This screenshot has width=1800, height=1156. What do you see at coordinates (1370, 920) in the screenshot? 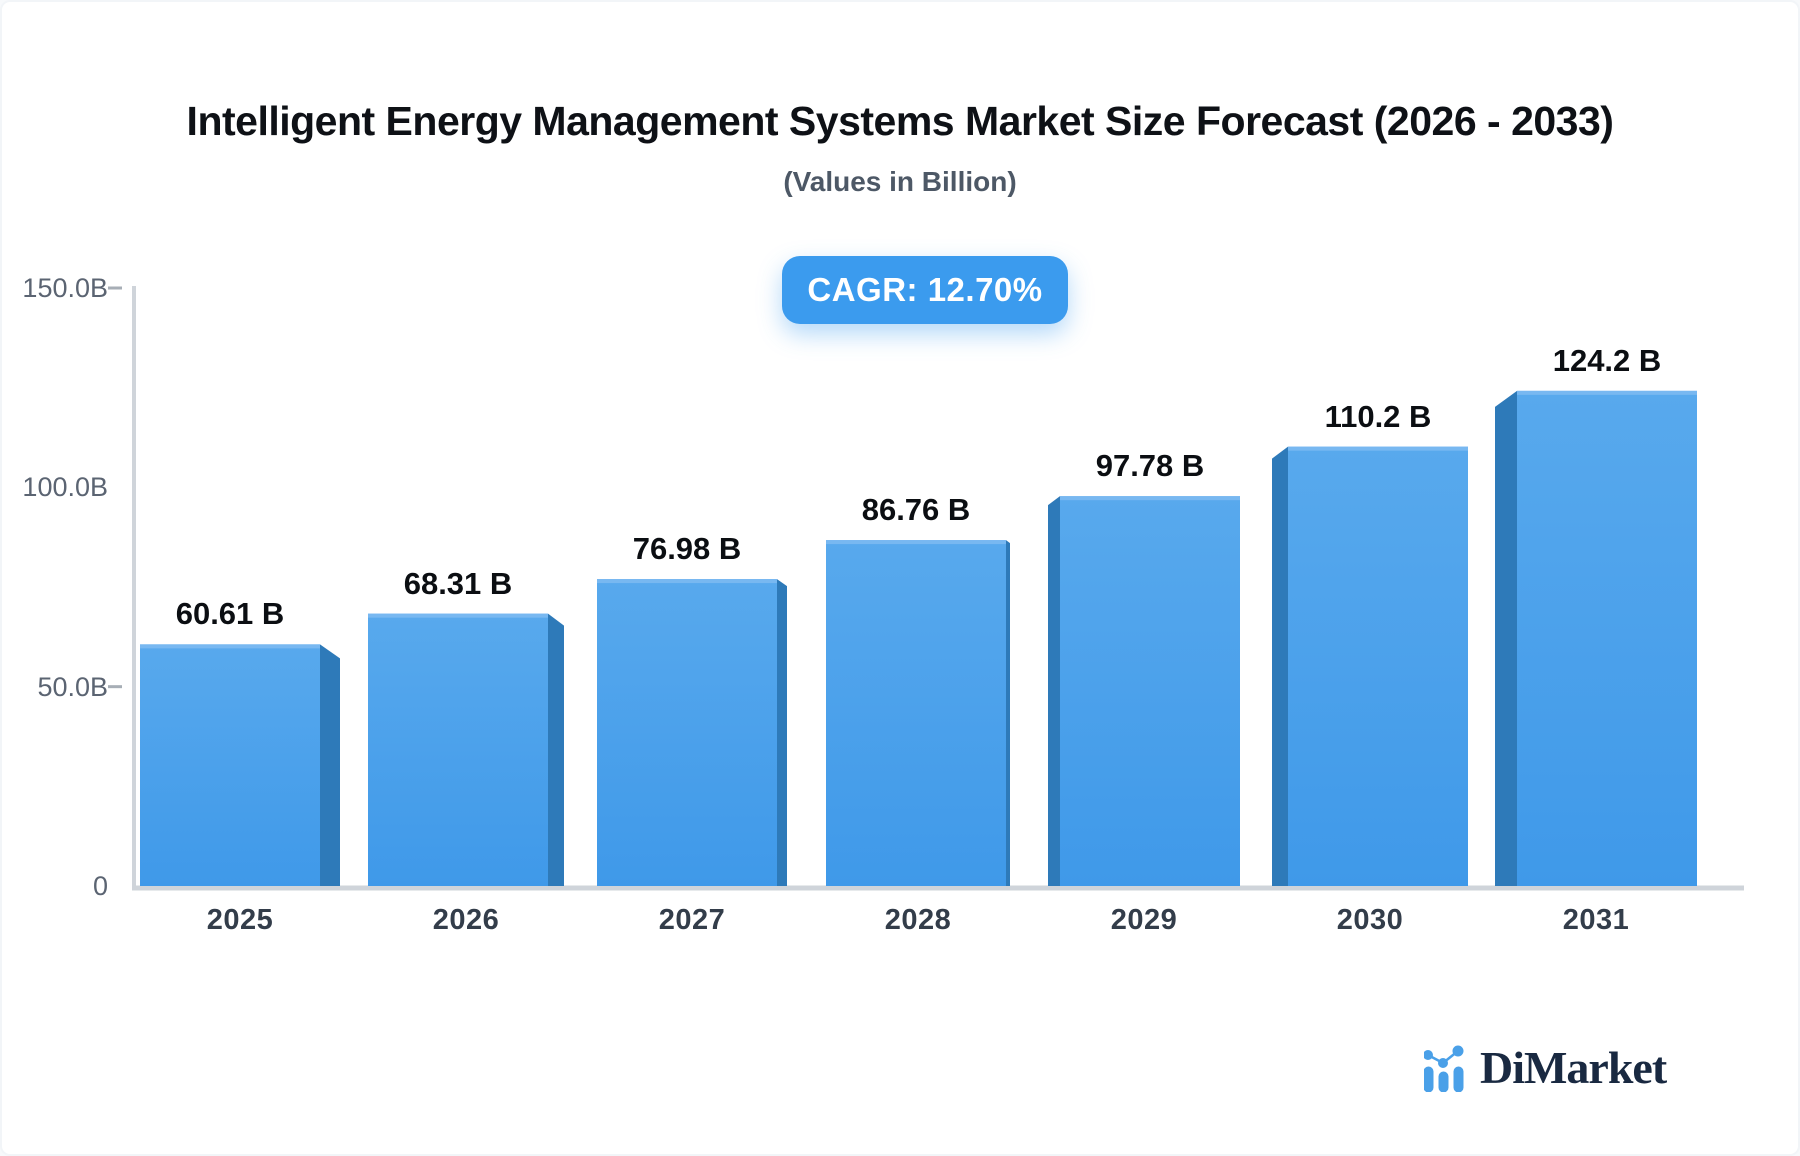
I see `x-axis-label: 2030` at bounding box center [1370, 920].